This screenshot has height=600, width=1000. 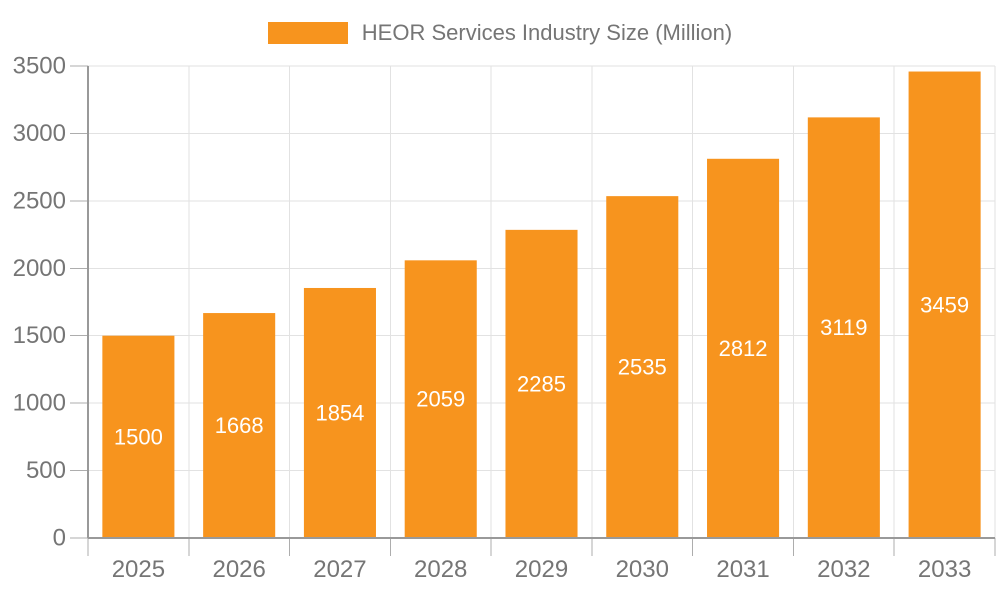 What do you see at coordinates (642, 569) in the screenshot?
I see `x-axis-label: 2030` at bounding box center [642, 569].